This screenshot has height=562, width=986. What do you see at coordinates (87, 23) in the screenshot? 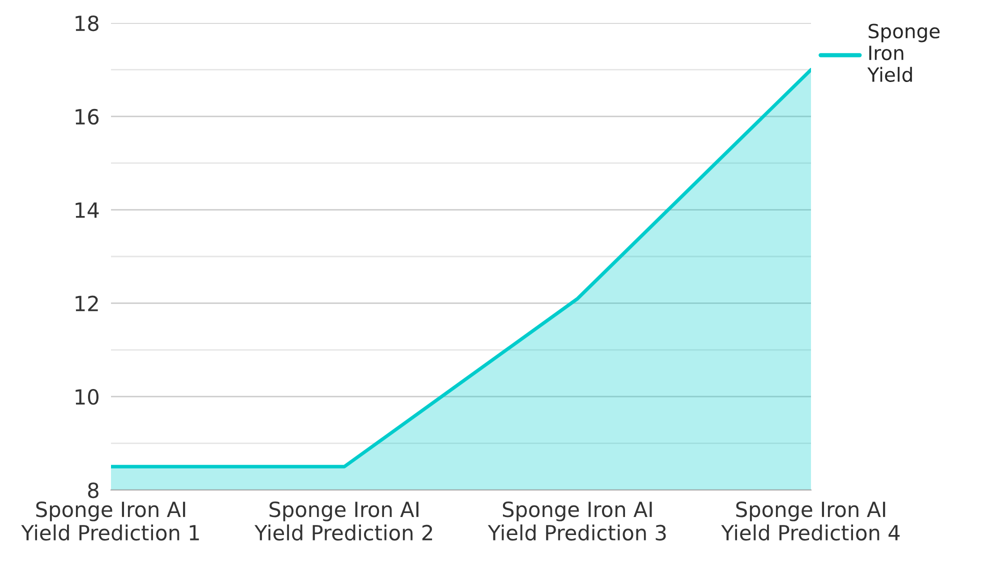
I see `y-tick-label: 18` at bounding box center [87, 23].